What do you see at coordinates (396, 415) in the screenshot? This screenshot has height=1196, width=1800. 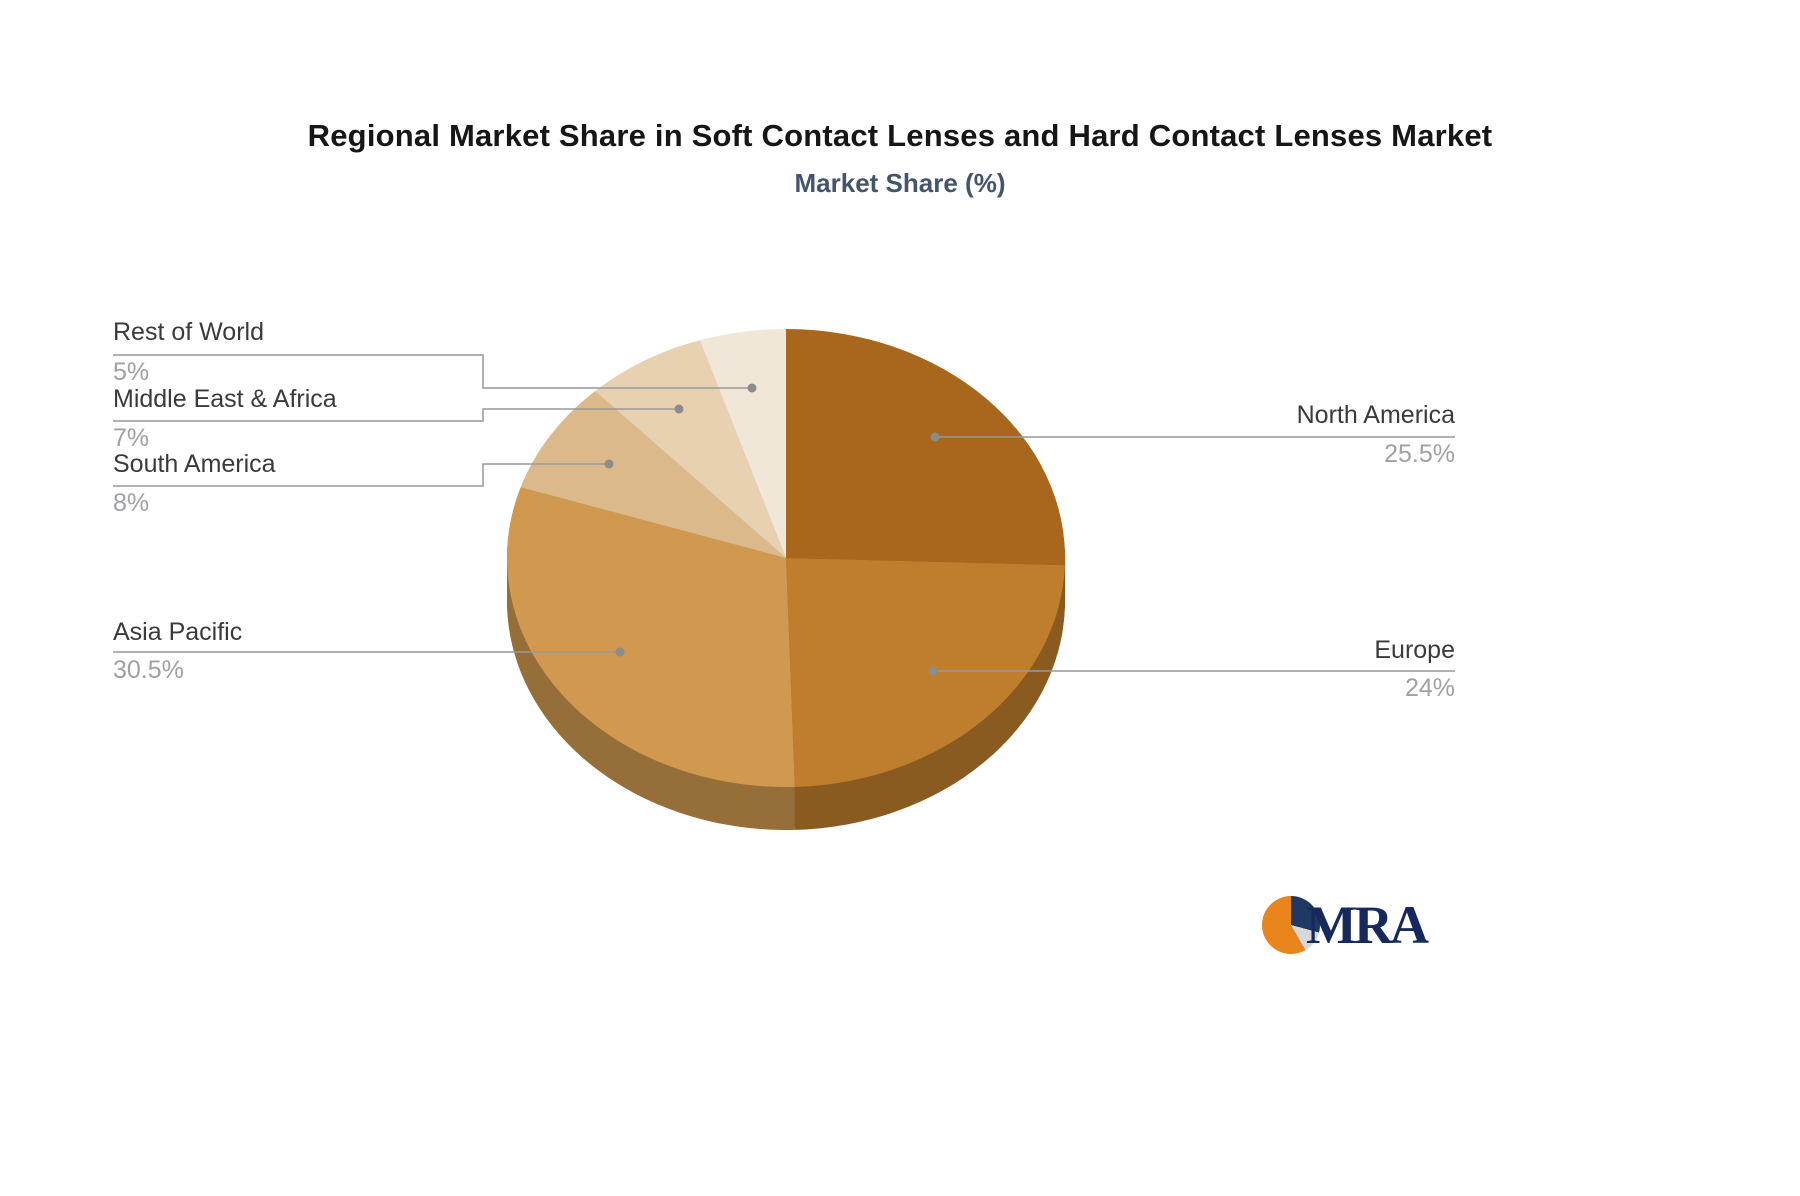 I see `leader-line-middle-east-africa` at bounding box center [396, 415].